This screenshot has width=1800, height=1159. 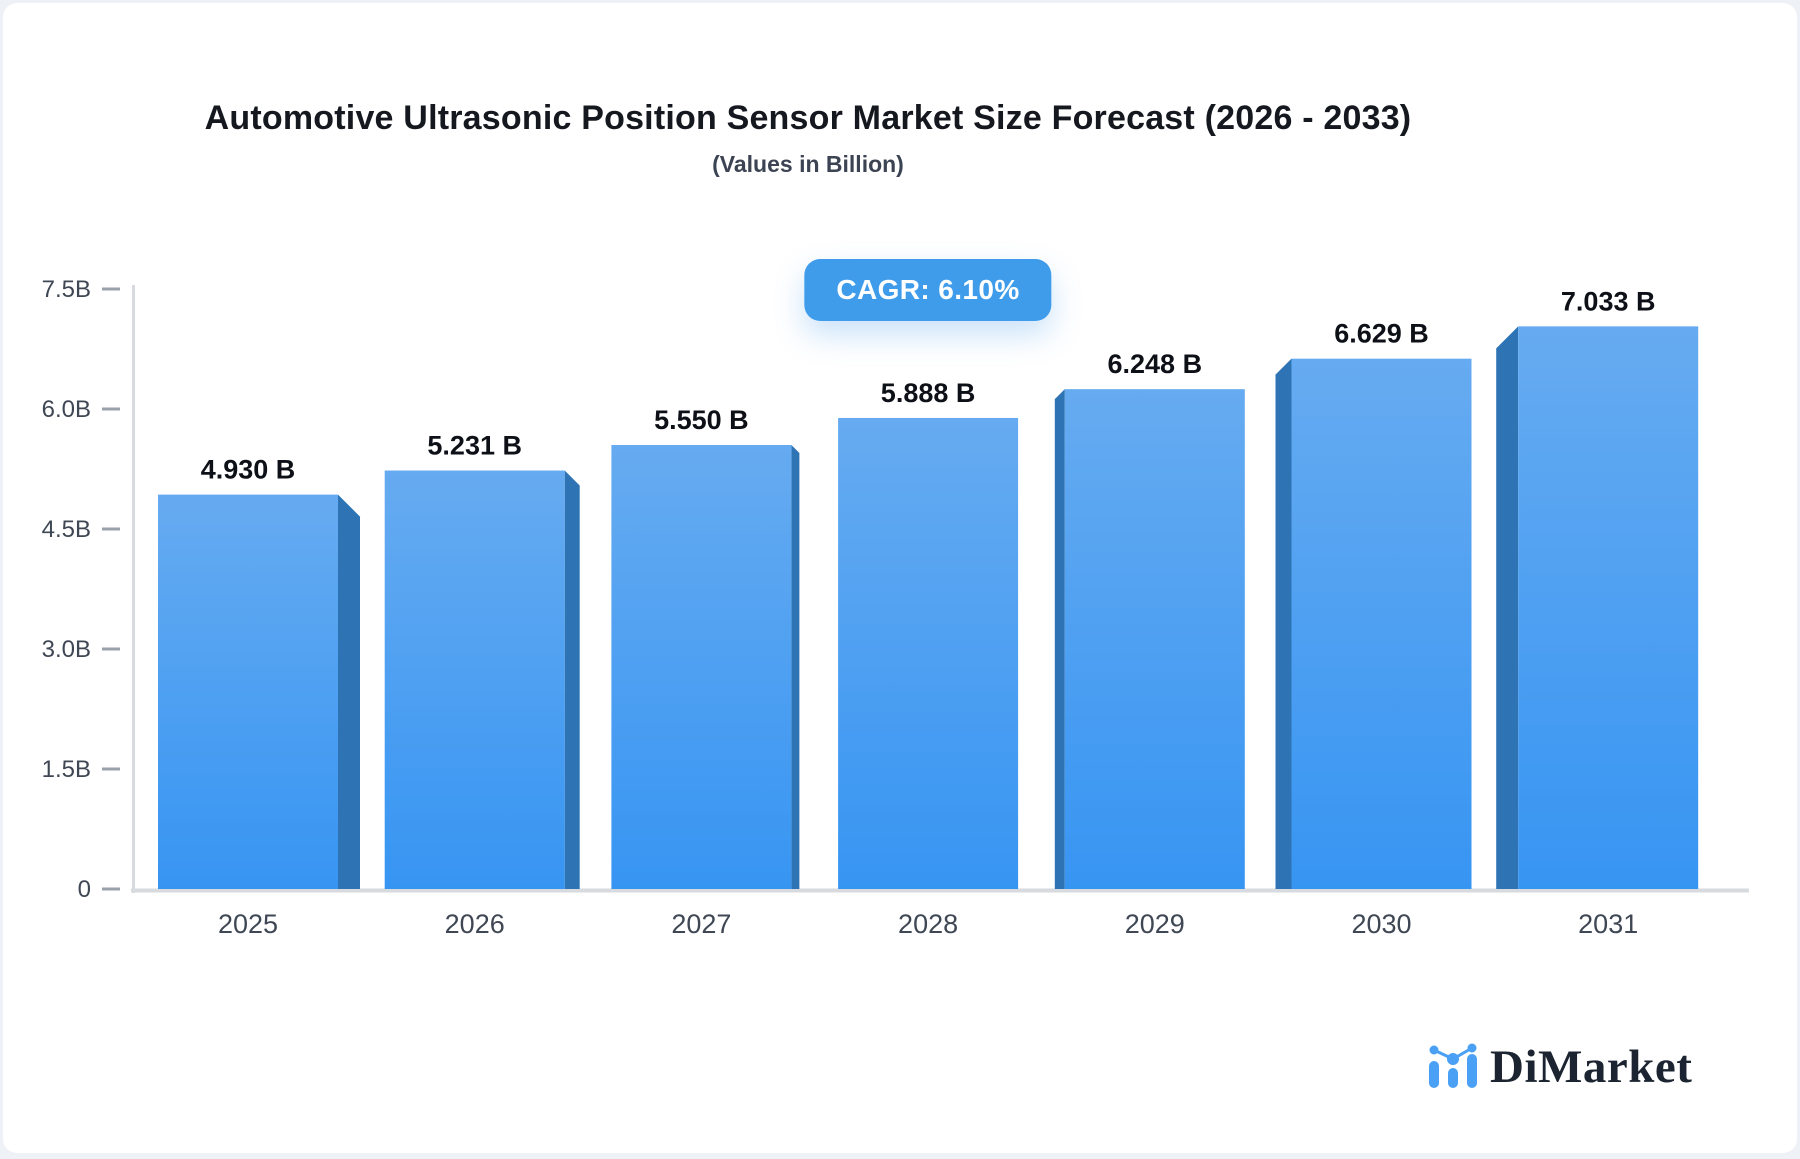 I want to click on logo-wordmark: DiMarket, so click(x=1591, y=1067).